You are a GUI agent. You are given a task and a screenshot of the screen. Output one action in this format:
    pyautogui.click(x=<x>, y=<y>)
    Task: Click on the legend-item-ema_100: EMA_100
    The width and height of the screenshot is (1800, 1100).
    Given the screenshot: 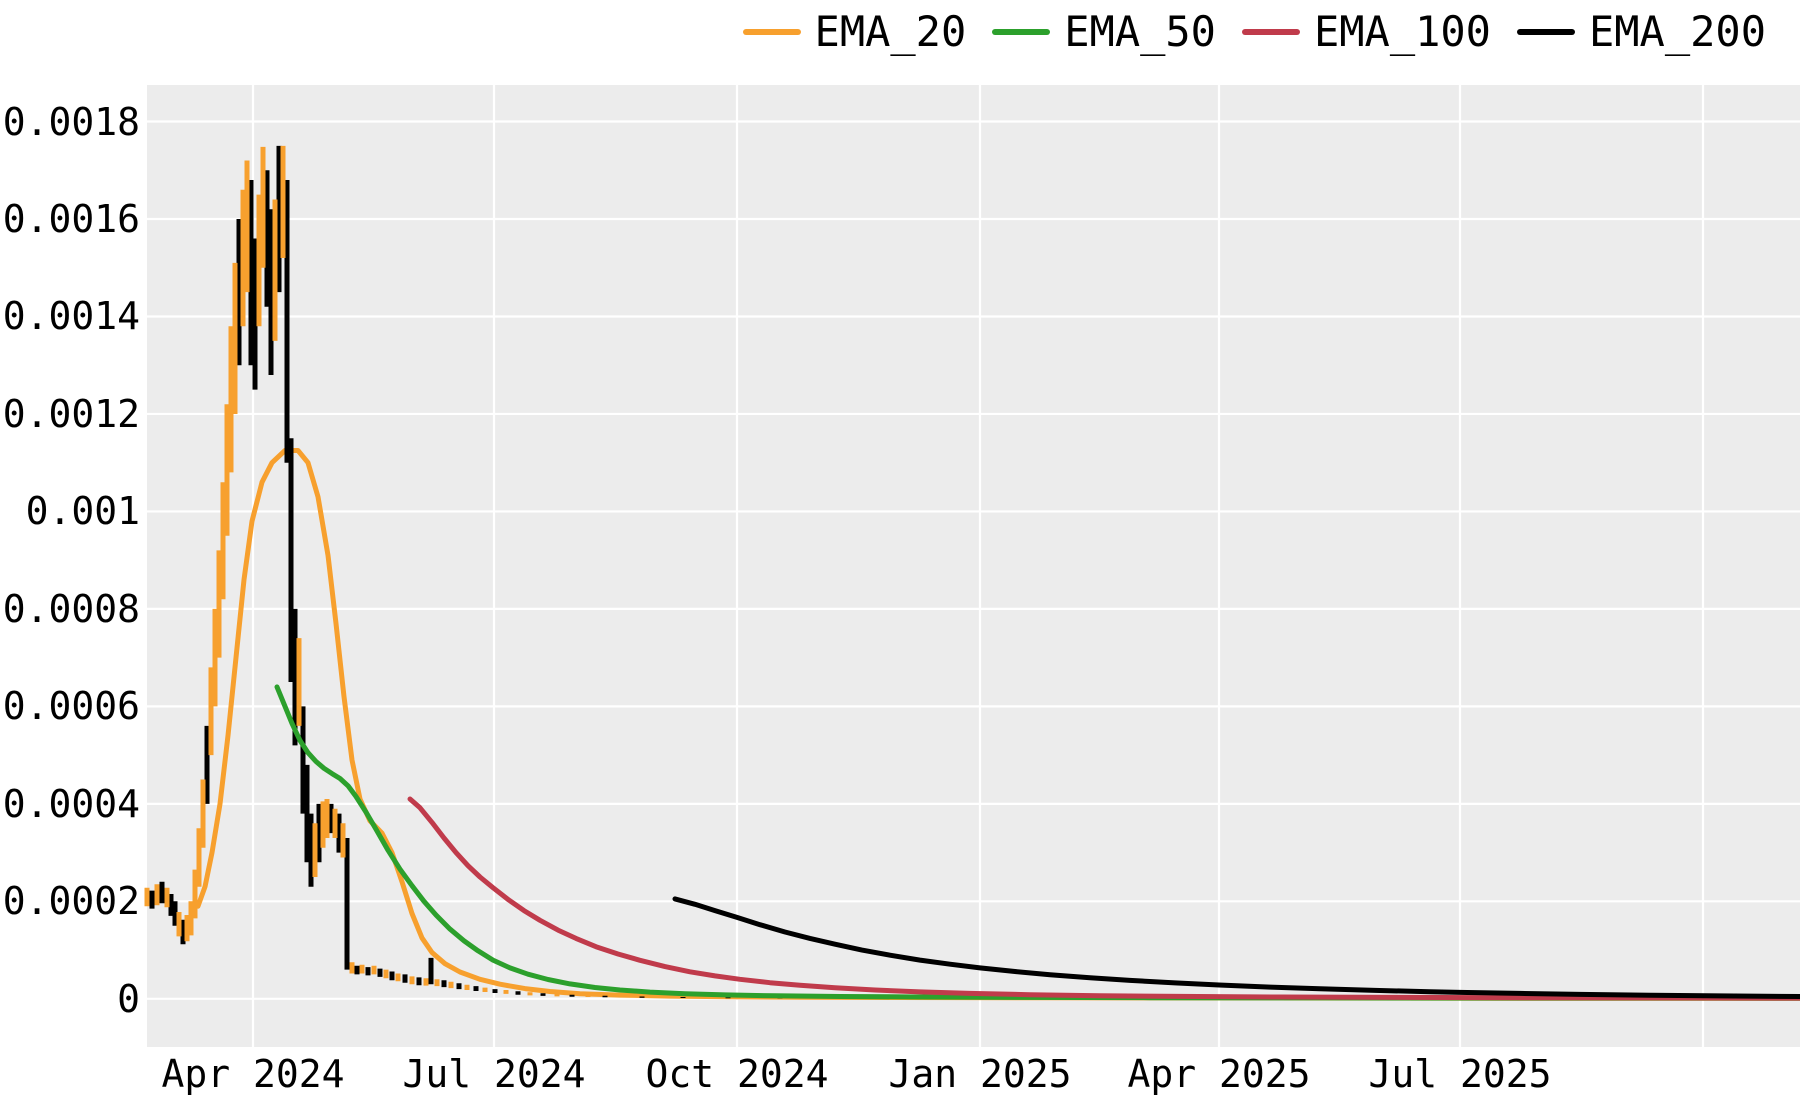 What is the action you would take?
    pyautogui.click(x=1366, y=32)
    